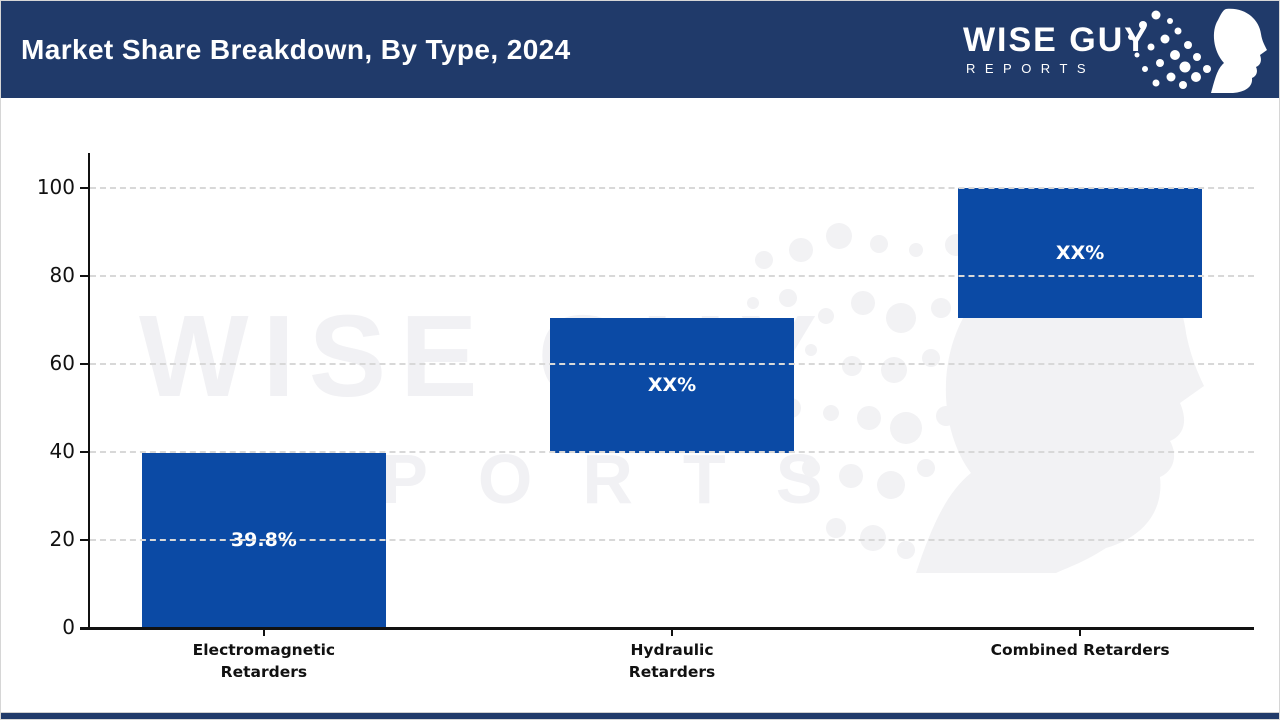  Describe the element at coordinates (62, 275) in the screenshot. I see `y-tick-label: 80` at that location.